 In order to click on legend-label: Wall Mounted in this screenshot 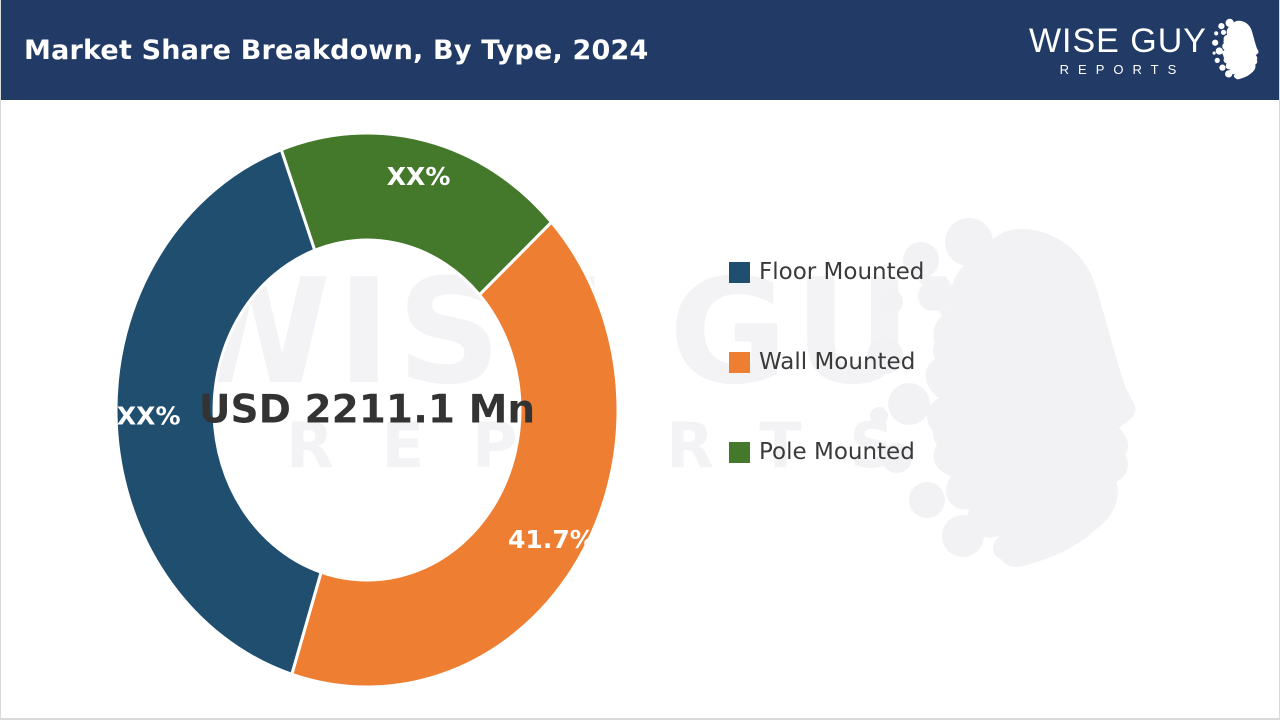, I will do `click(837, 362)`.